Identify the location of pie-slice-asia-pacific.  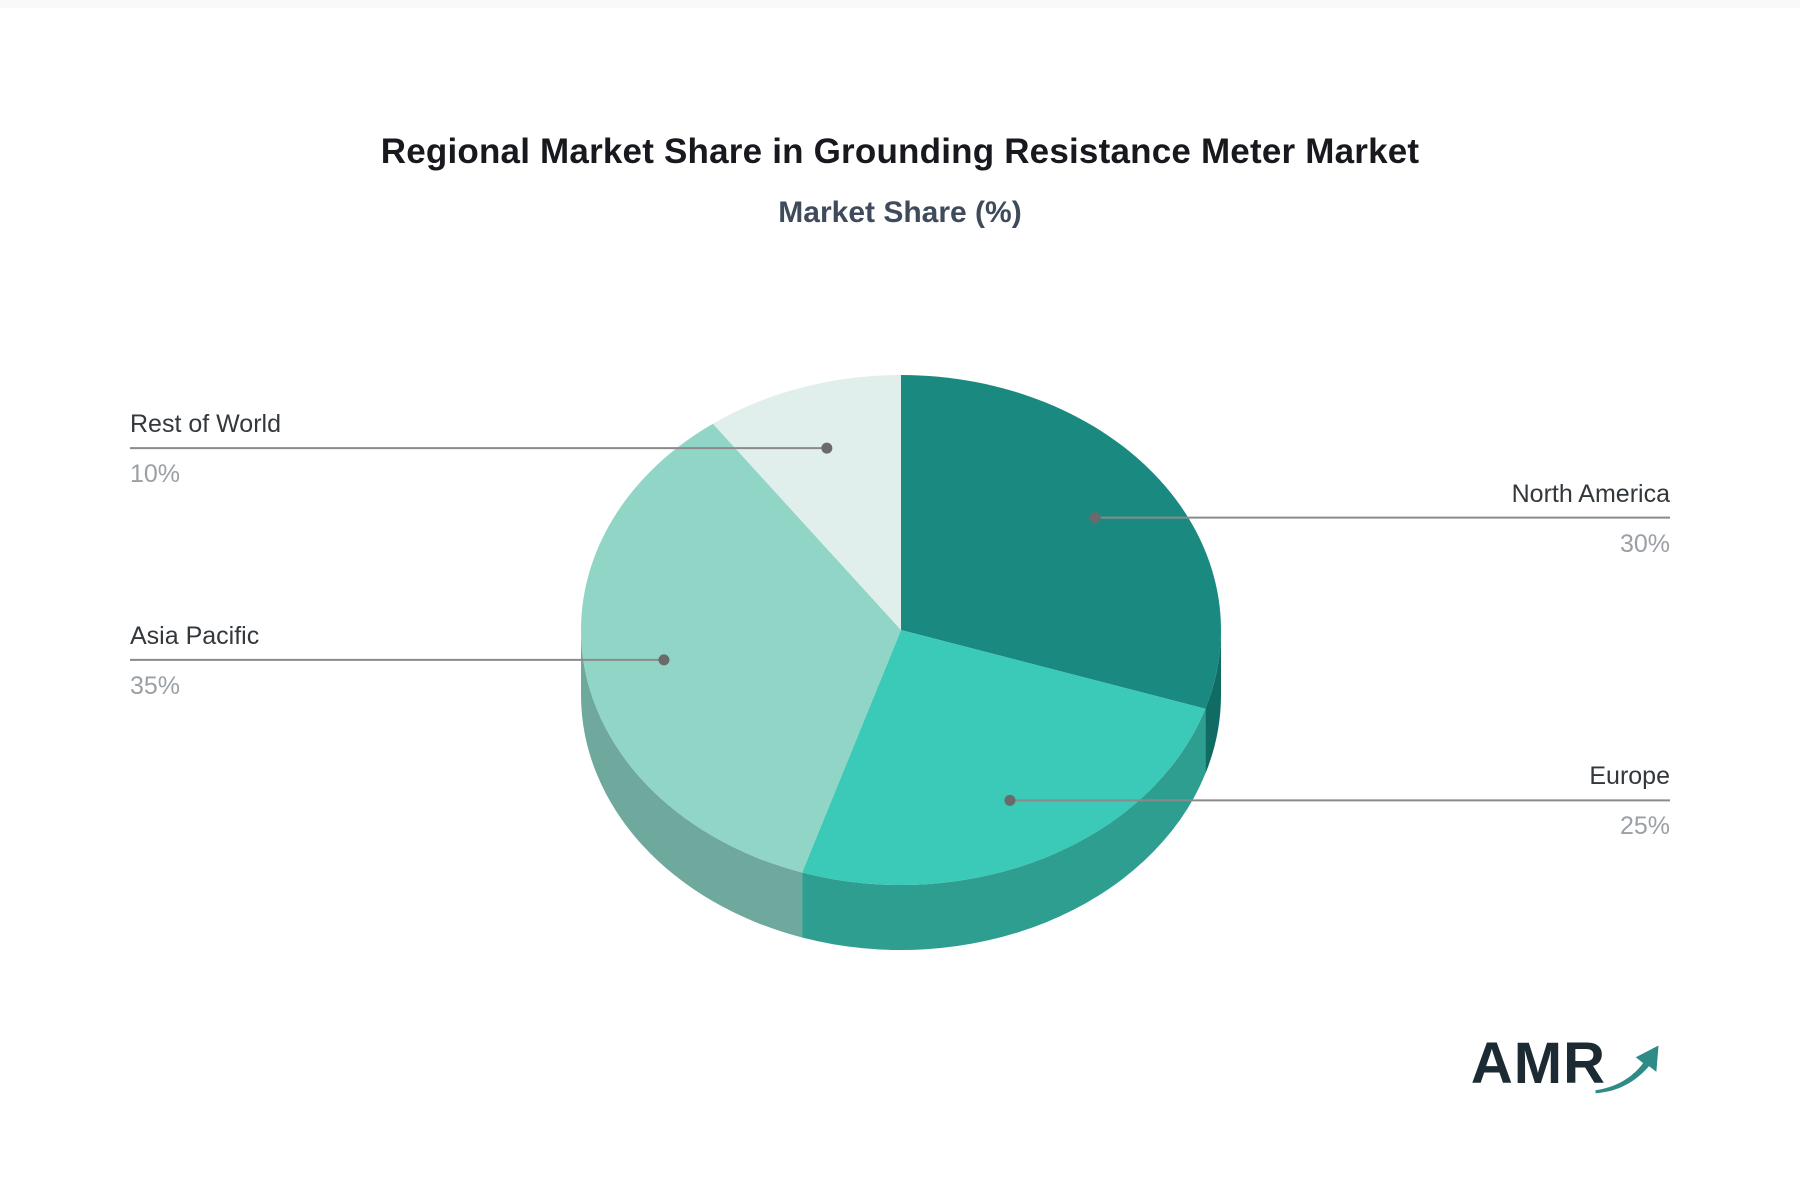
(740, 648).